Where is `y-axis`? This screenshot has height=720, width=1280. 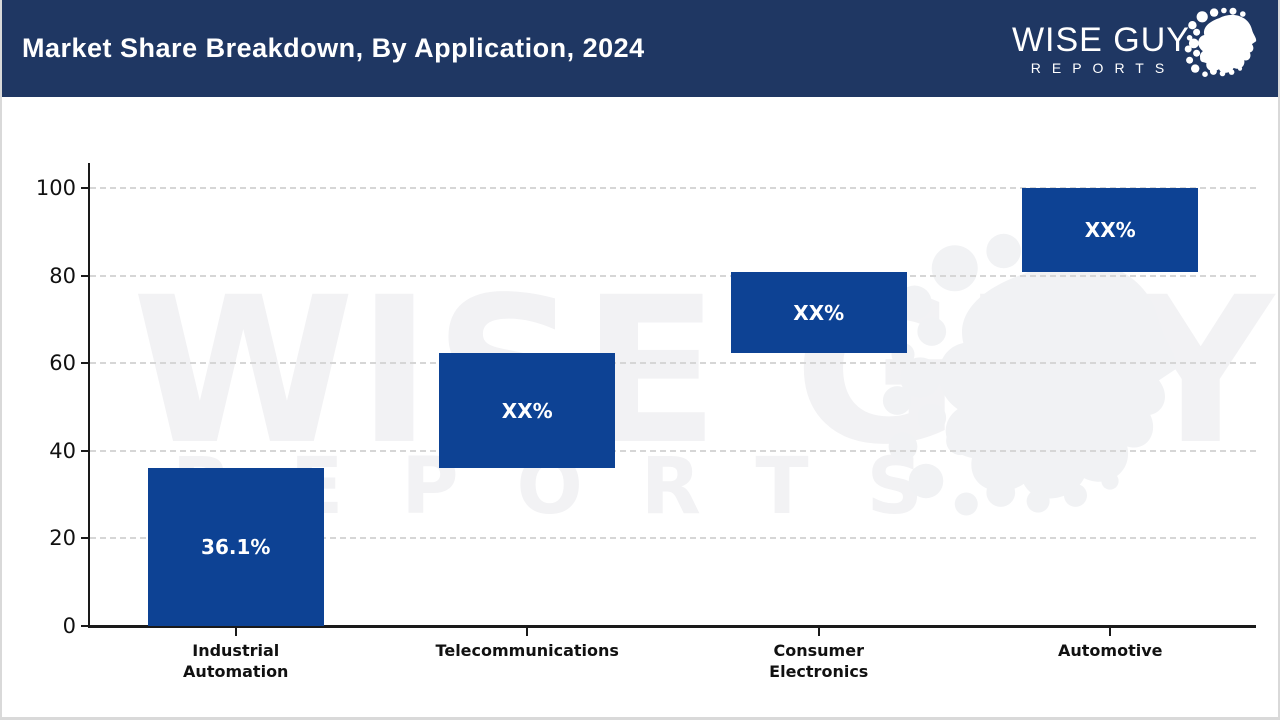 y-axis is located at coordinates (89, 394).